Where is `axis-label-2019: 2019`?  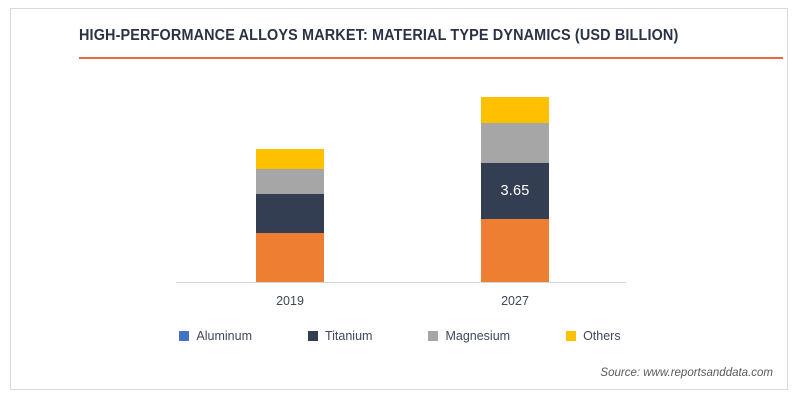 axis-label-2019: 2019 is located at coordinates (290, 301).